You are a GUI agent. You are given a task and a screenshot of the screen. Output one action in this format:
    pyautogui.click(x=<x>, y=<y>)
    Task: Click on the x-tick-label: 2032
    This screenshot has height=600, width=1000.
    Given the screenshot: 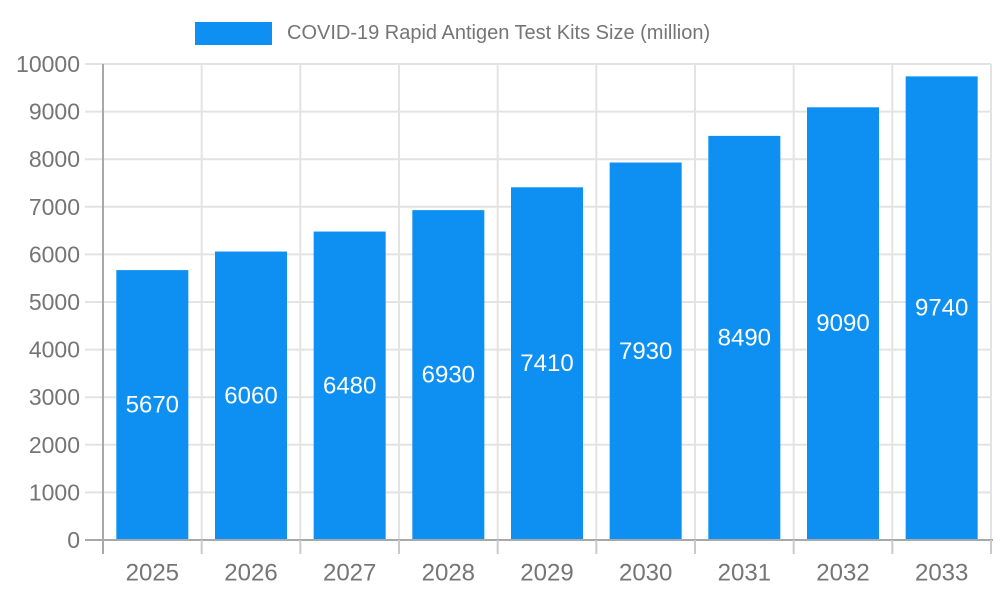 What is the action you would take?
    pyautogui.click(x=842, y=573)
    